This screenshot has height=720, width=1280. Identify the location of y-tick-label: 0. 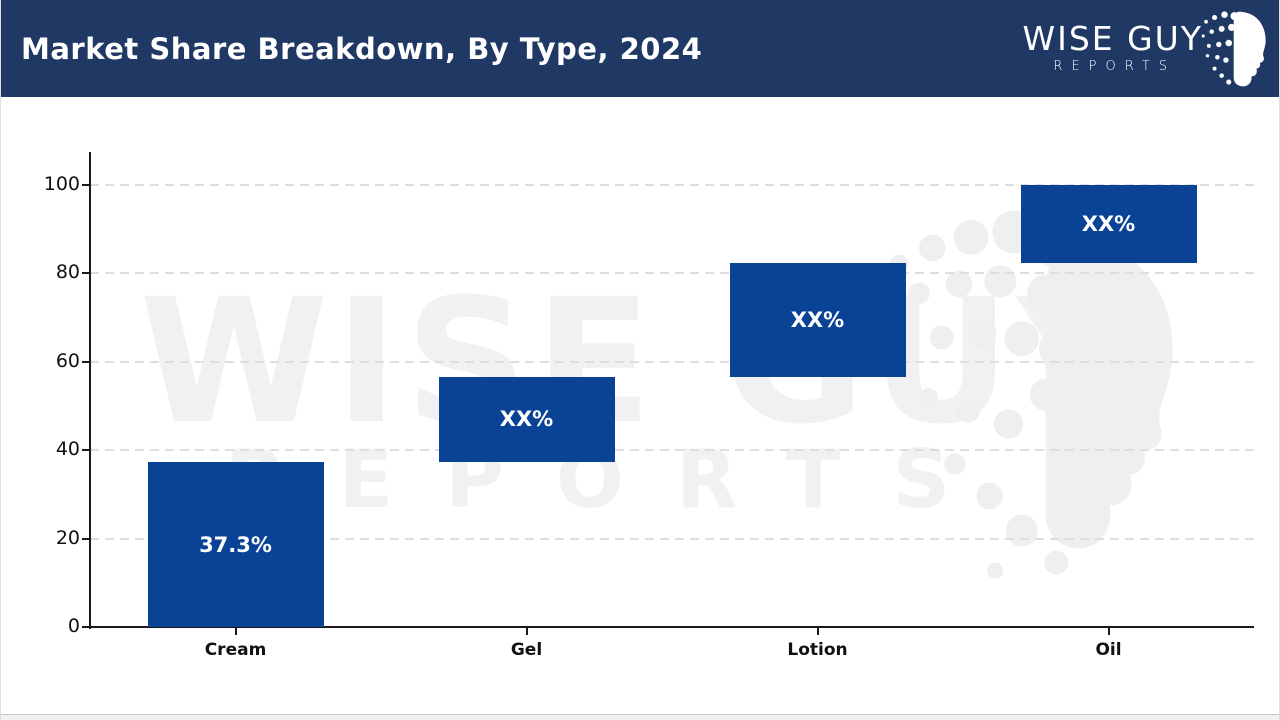
(73, 626).